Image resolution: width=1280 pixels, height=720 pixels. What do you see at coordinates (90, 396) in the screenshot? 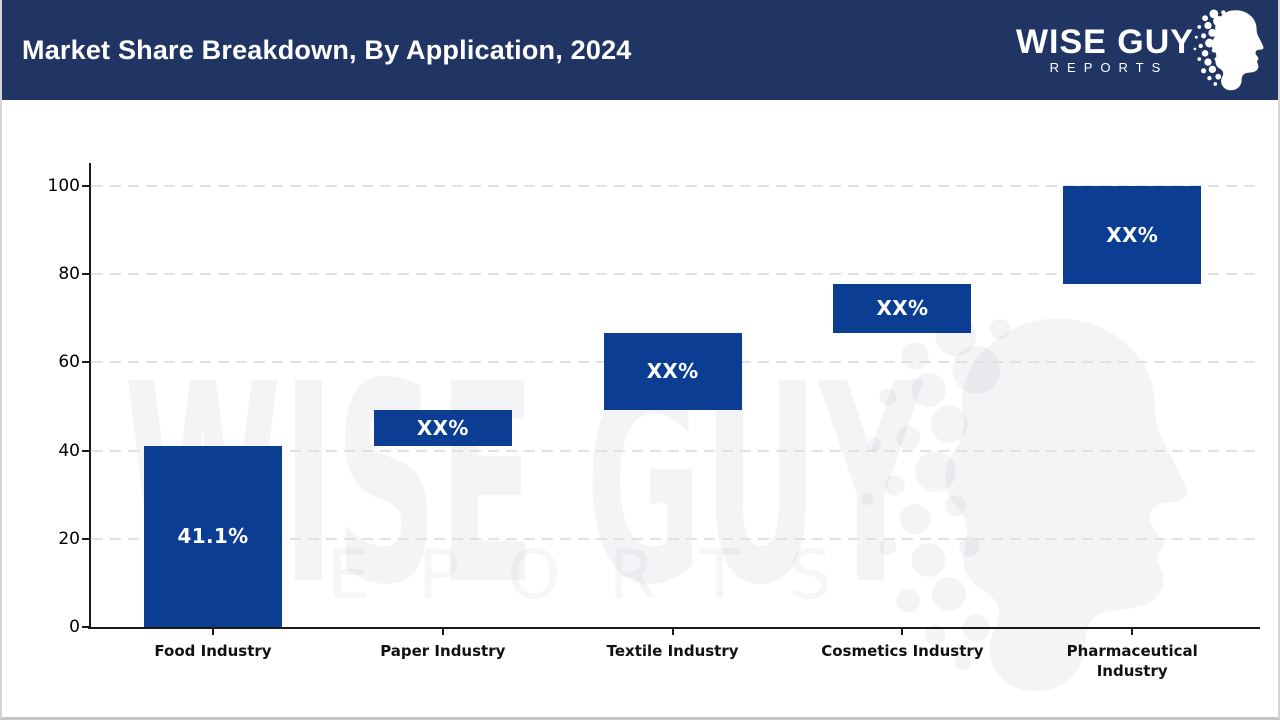
I see `y-axis-line` at bounding box center [90, 396].